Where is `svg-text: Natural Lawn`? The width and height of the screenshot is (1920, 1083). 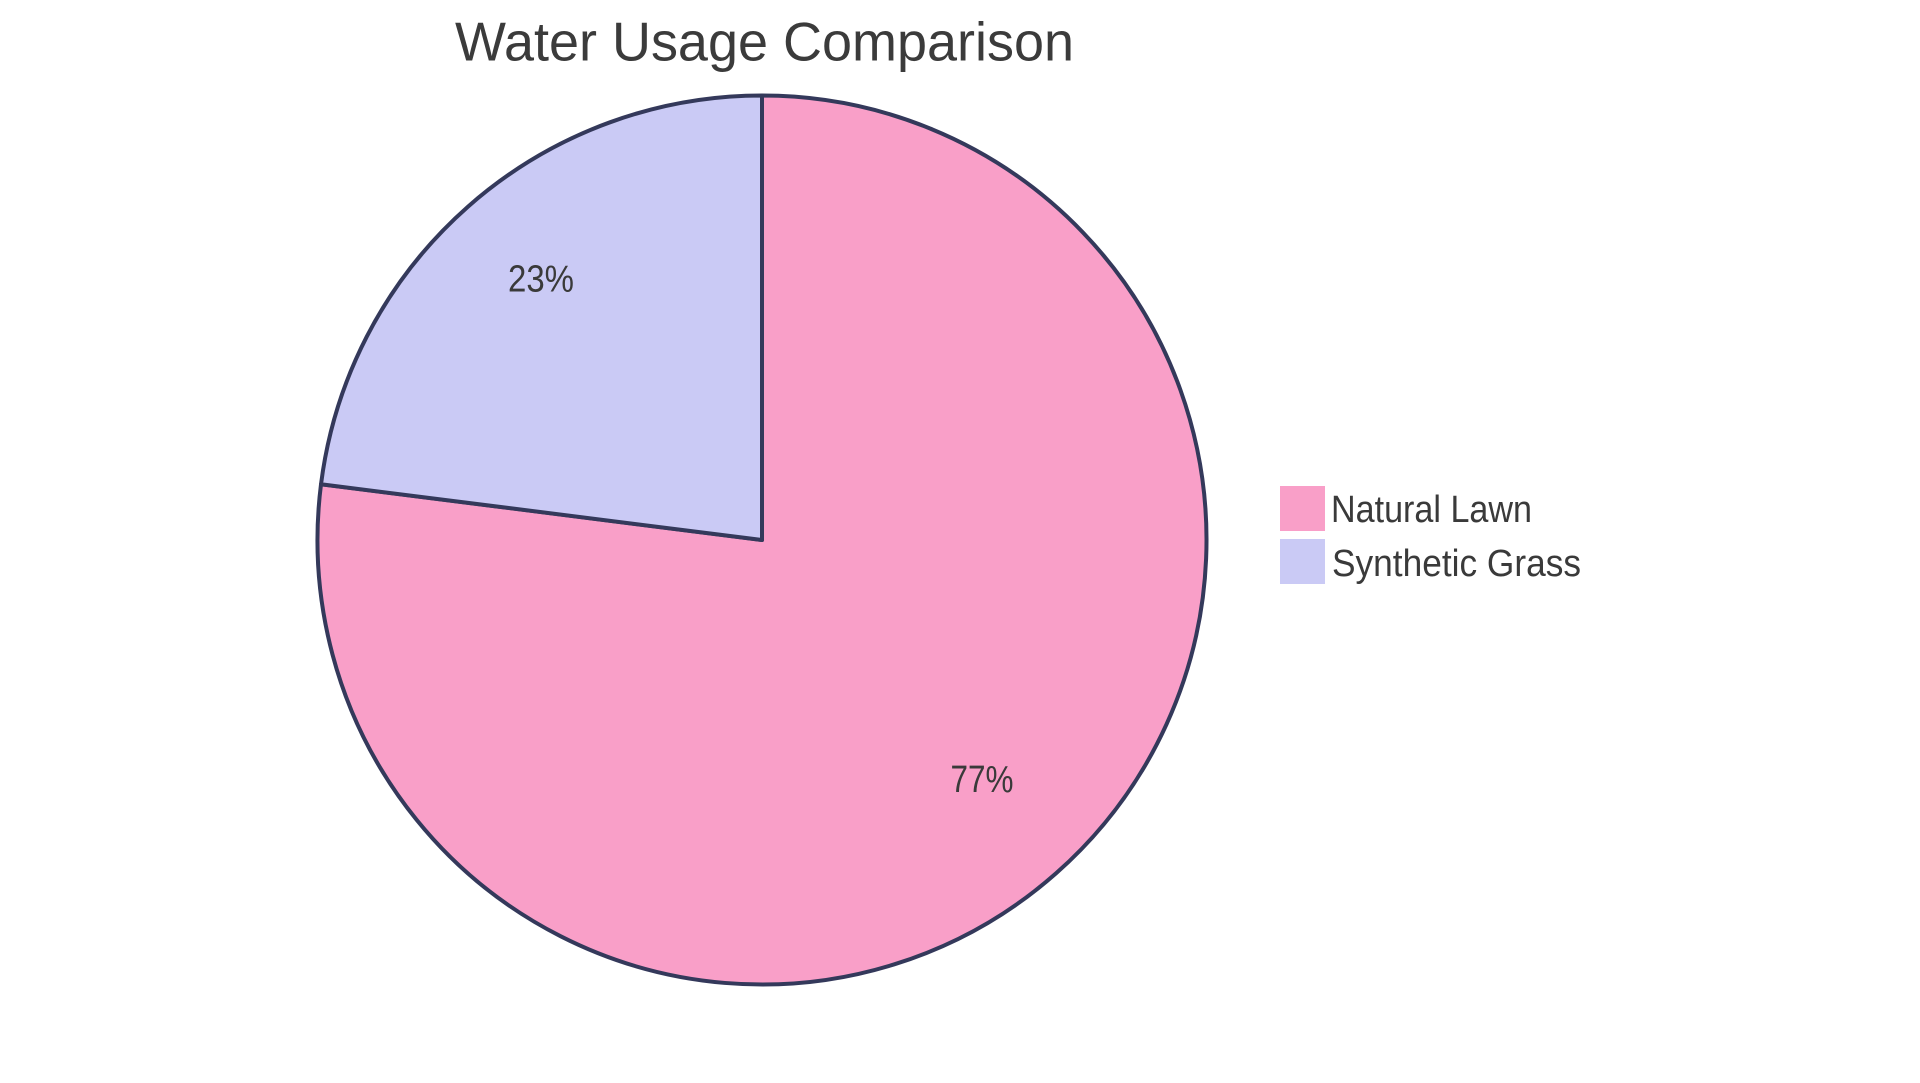
svg-text: Natural Lawn is located at coordinates (1431, 510).